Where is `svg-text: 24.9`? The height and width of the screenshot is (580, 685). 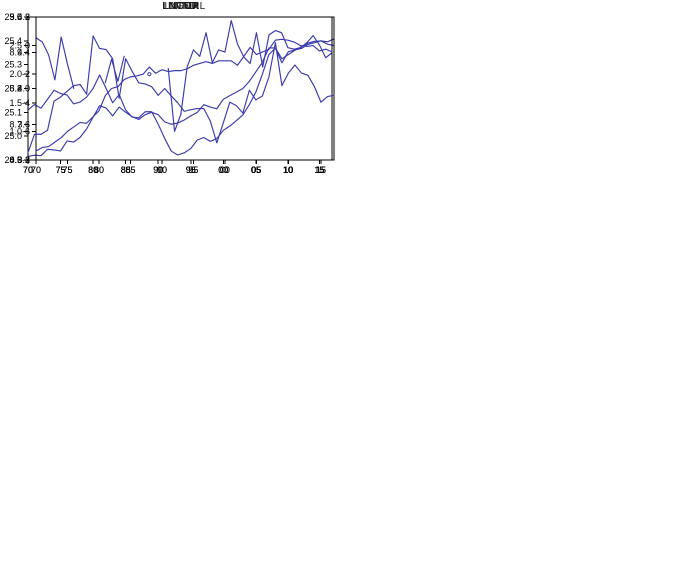
svg-text: 24.9 is located at coordinates (13, 160).